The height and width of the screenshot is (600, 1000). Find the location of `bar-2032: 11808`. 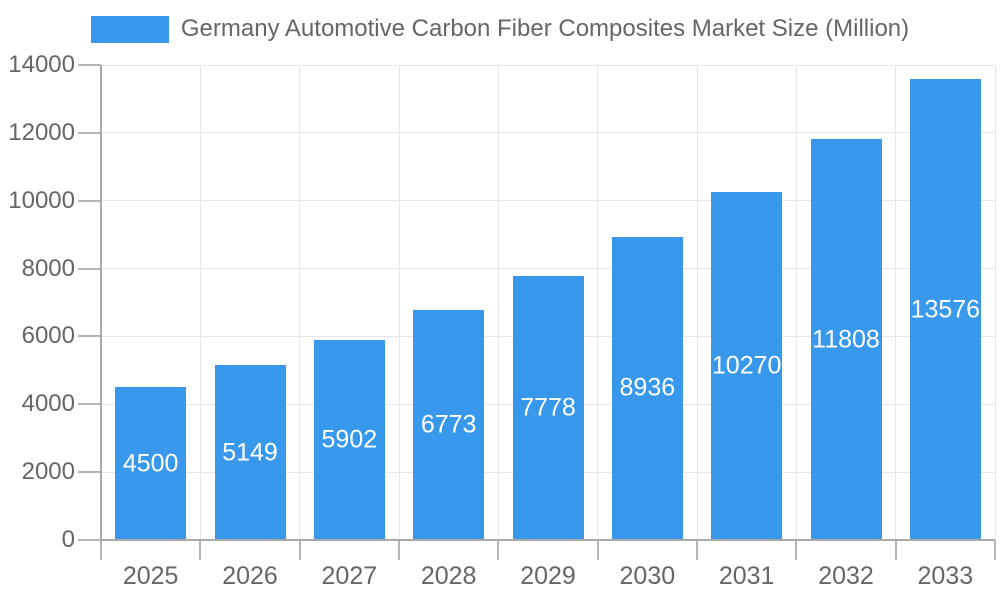

bar-2032: 11808 is located at coordinates (846, 339).